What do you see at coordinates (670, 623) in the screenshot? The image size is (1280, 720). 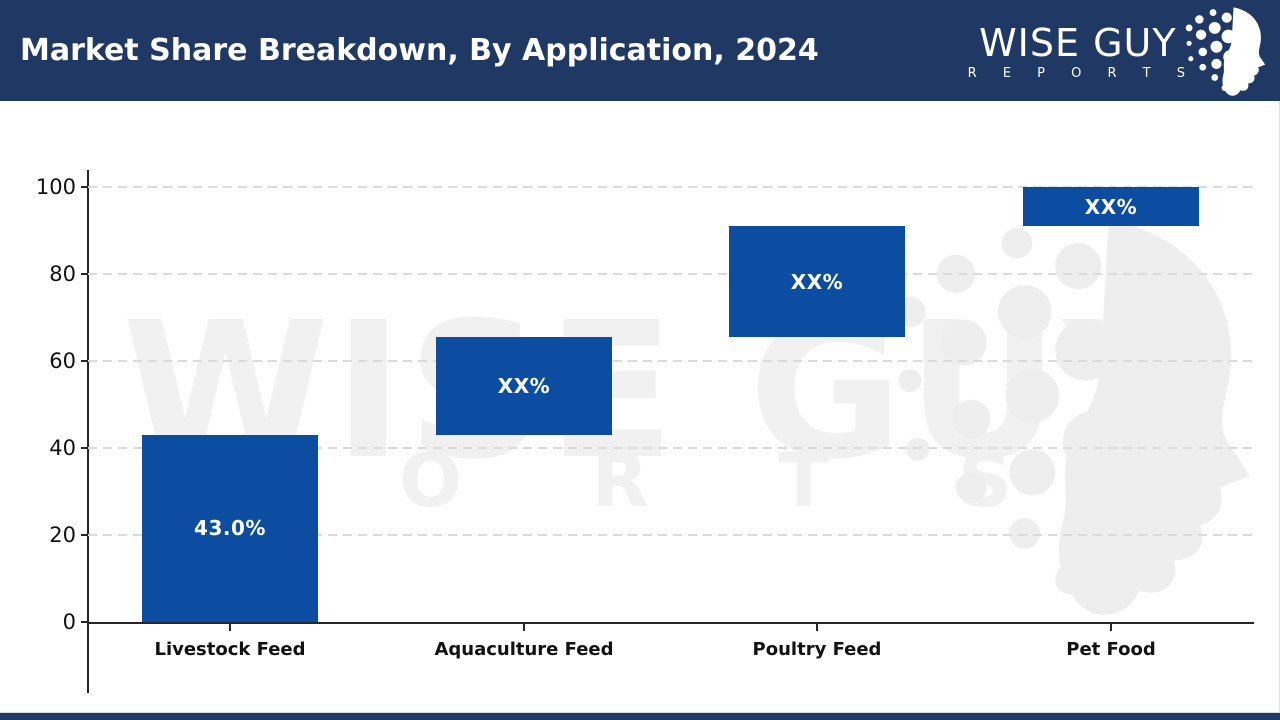 I see `x-axis-spine` at bounding box center [670, 623].